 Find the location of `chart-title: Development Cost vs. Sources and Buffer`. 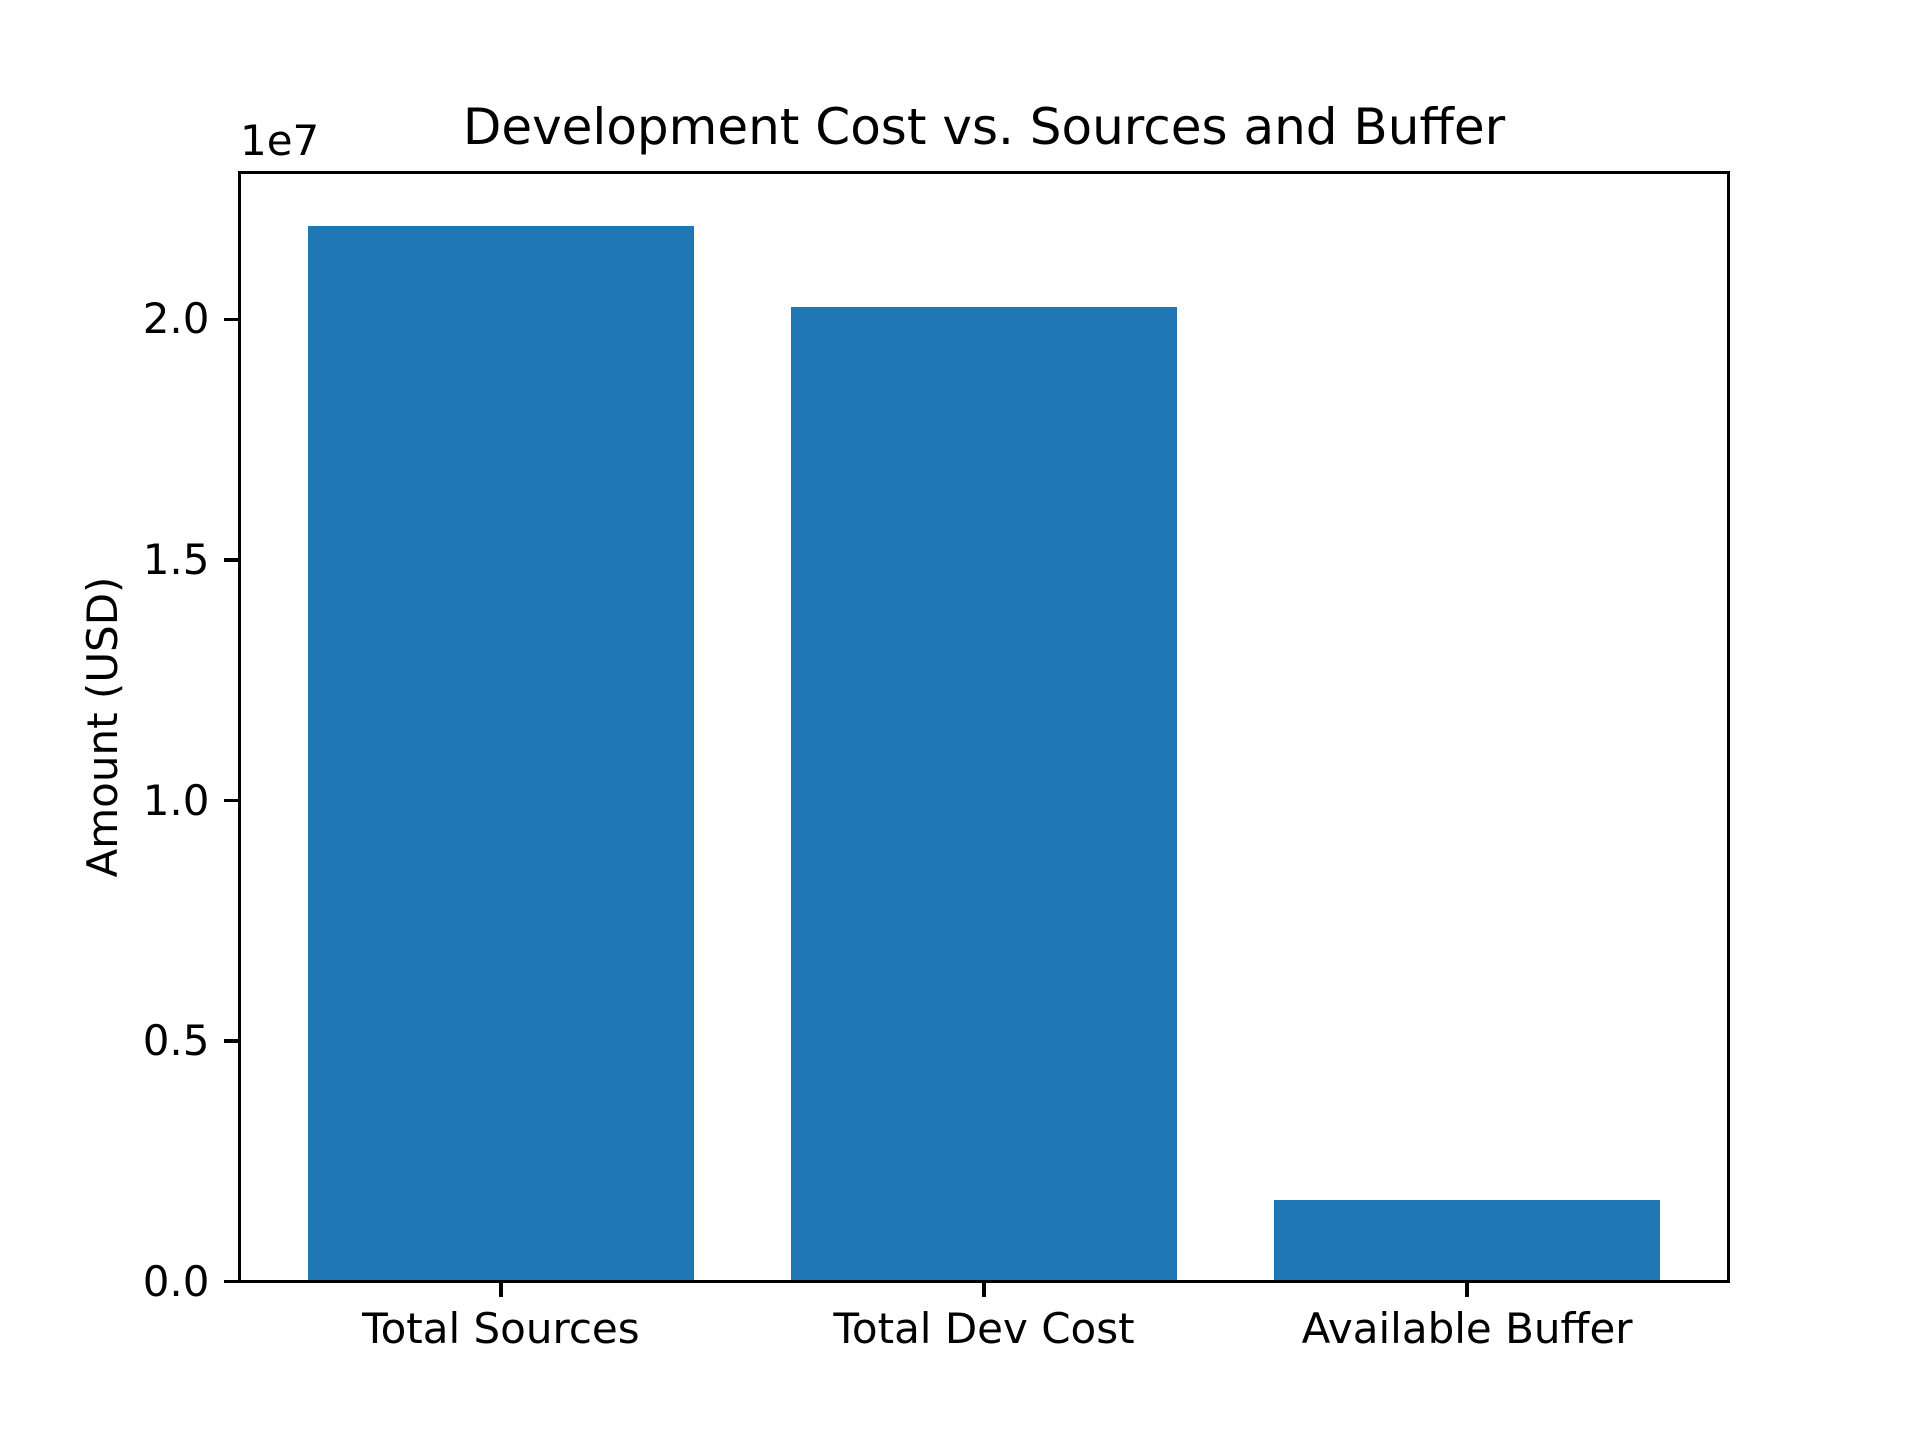

chart-title: Development Cost vs. Sources and Buffer is located at coordinates (984, 127).